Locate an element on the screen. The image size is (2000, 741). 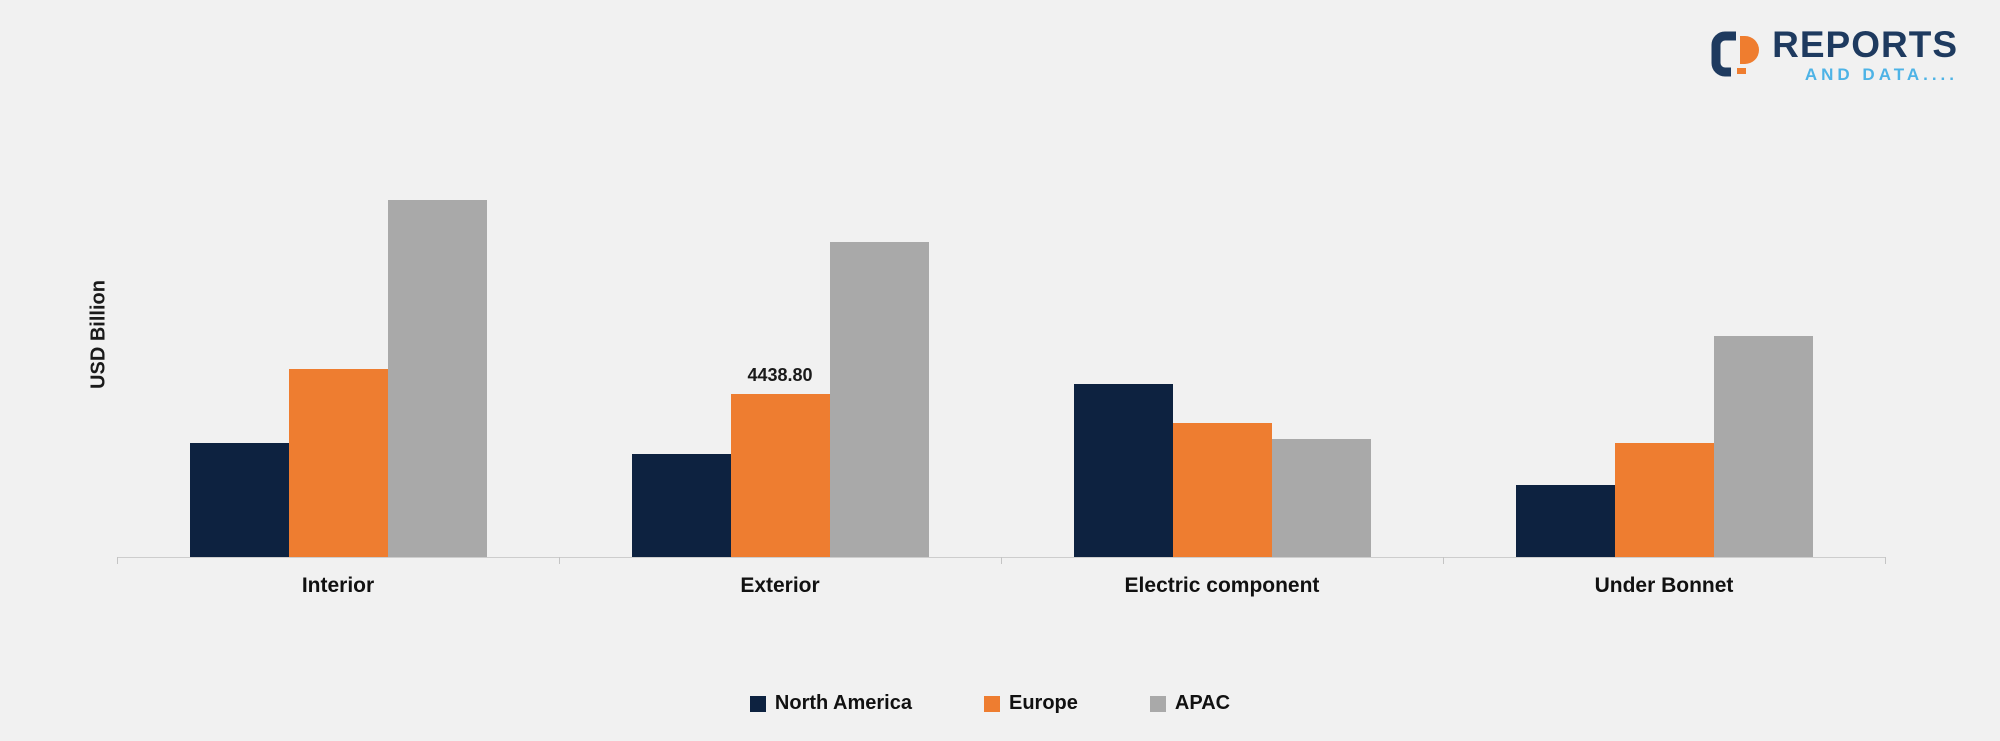
bar-north-america-under-bonnet is located at coordinates (1565, 521).